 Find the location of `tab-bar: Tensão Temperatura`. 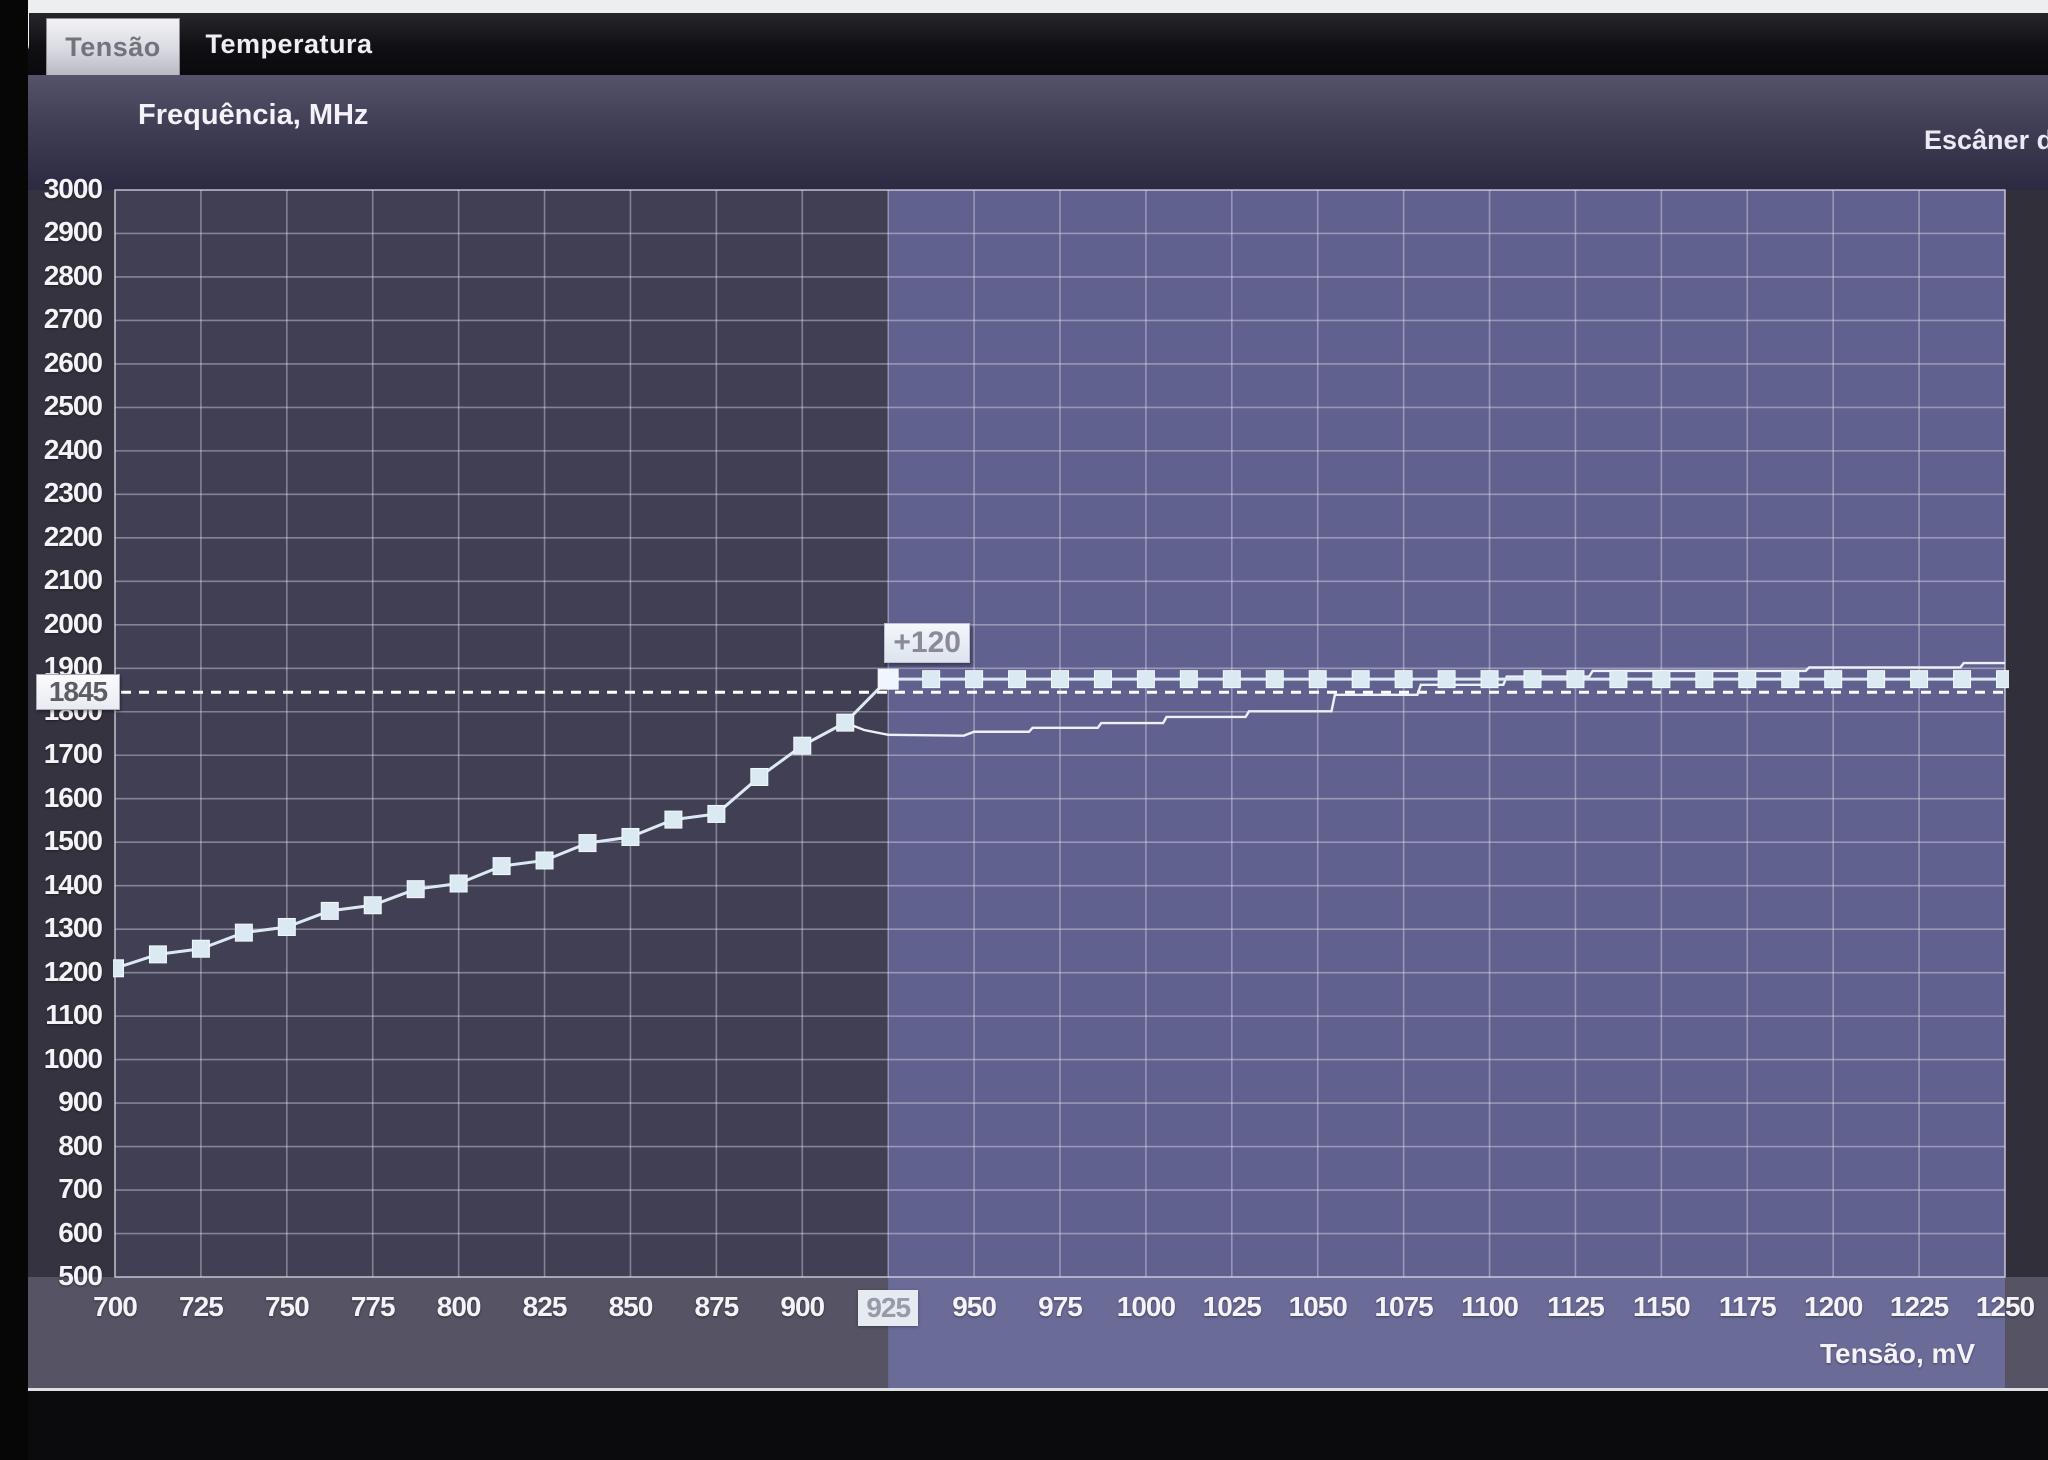

tab-bar: Tensão Temperatura is located at coordinates (1024, 44).